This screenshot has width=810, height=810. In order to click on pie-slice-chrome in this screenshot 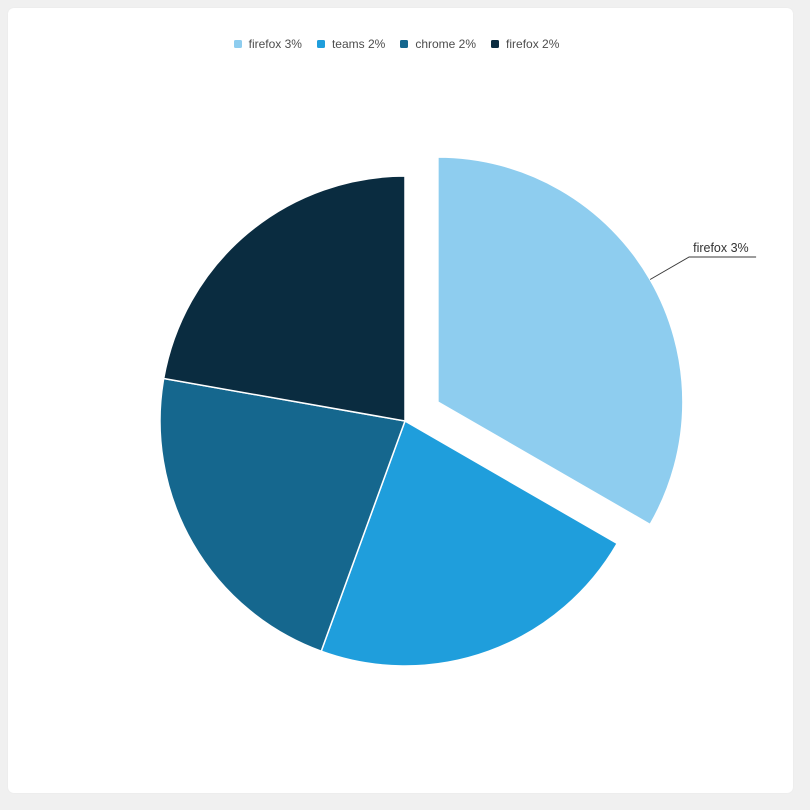, I will do `click(282, 514)`.